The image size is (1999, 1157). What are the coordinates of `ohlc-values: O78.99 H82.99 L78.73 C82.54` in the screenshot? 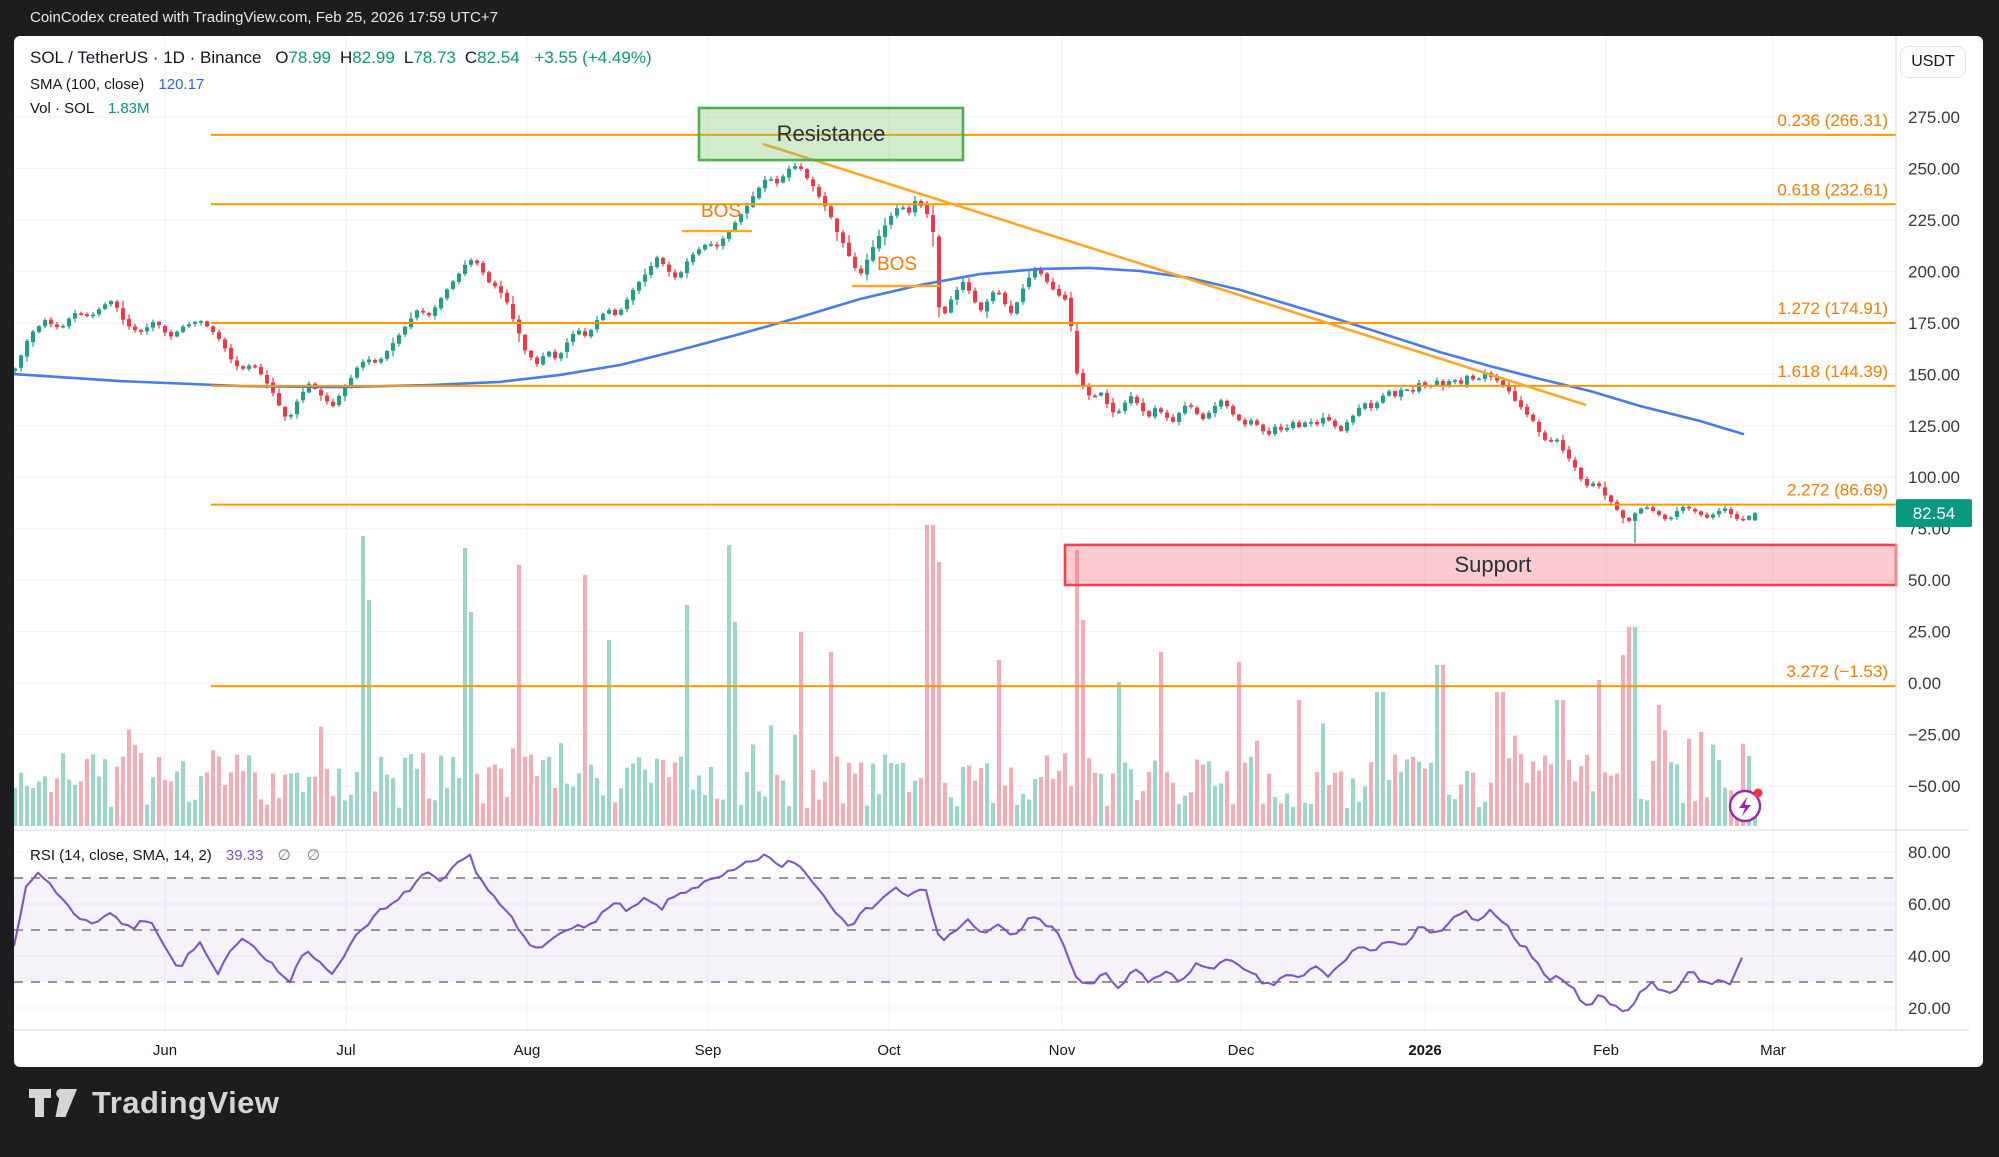 It's located at (392, 57).